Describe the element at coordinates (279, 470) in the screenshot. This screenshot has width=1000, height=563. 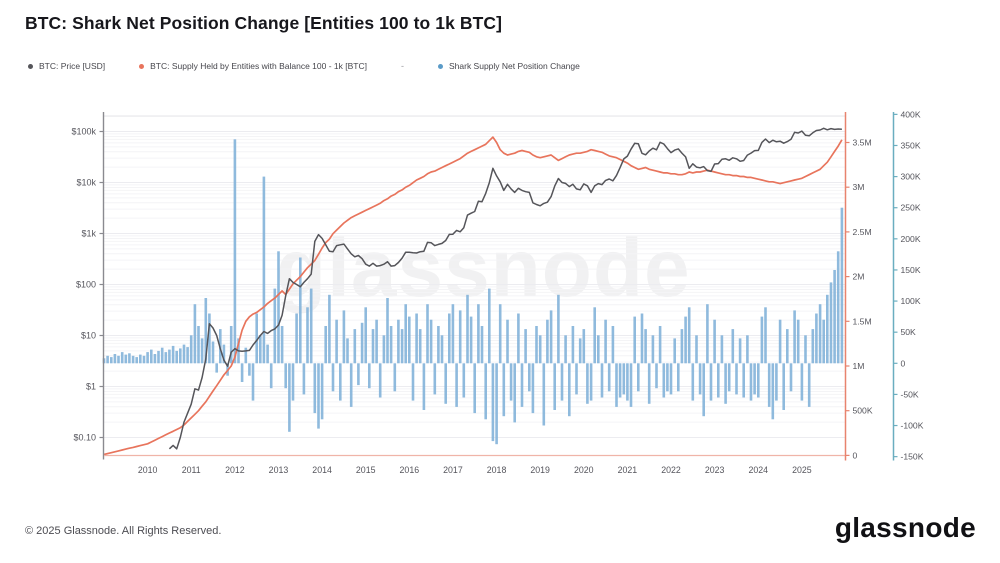
I see `x-axis-year-label: 2013` at that location.